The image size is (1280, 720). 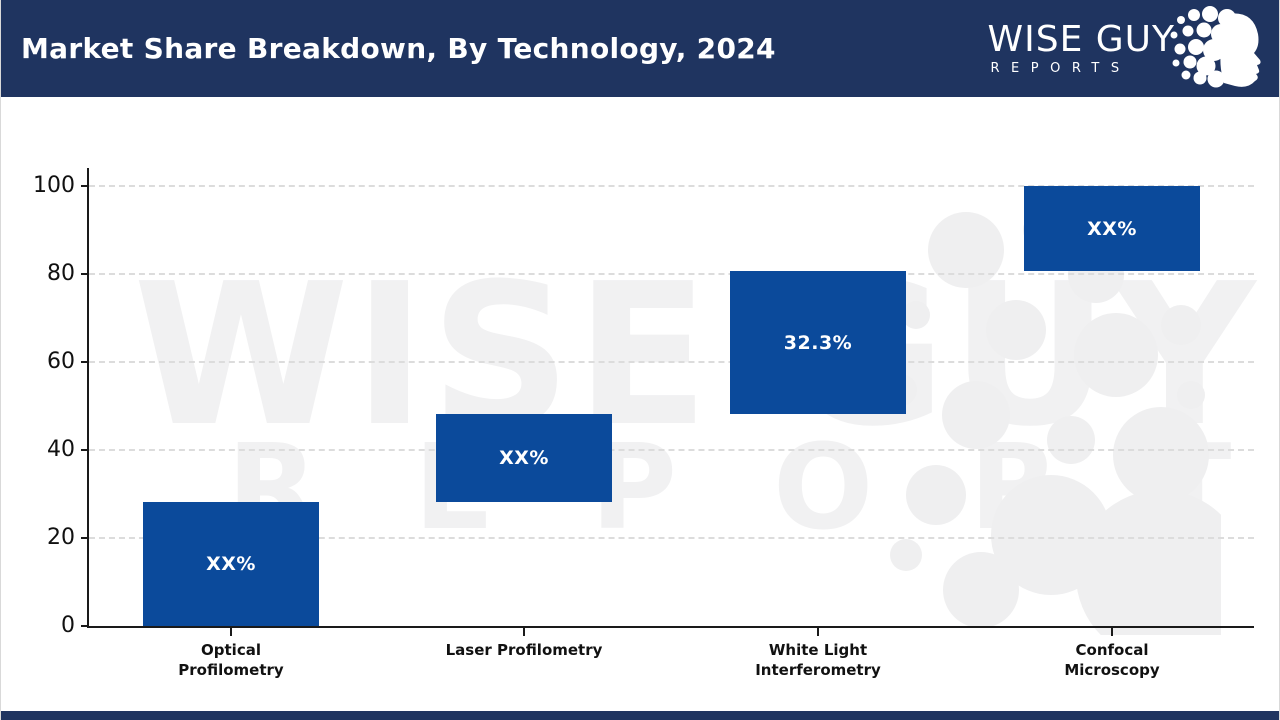 What do you see at coordinates (231, 660) in the screenshot?
I see `category-label: Optical Profilometry` at bounding box center [231, 660].